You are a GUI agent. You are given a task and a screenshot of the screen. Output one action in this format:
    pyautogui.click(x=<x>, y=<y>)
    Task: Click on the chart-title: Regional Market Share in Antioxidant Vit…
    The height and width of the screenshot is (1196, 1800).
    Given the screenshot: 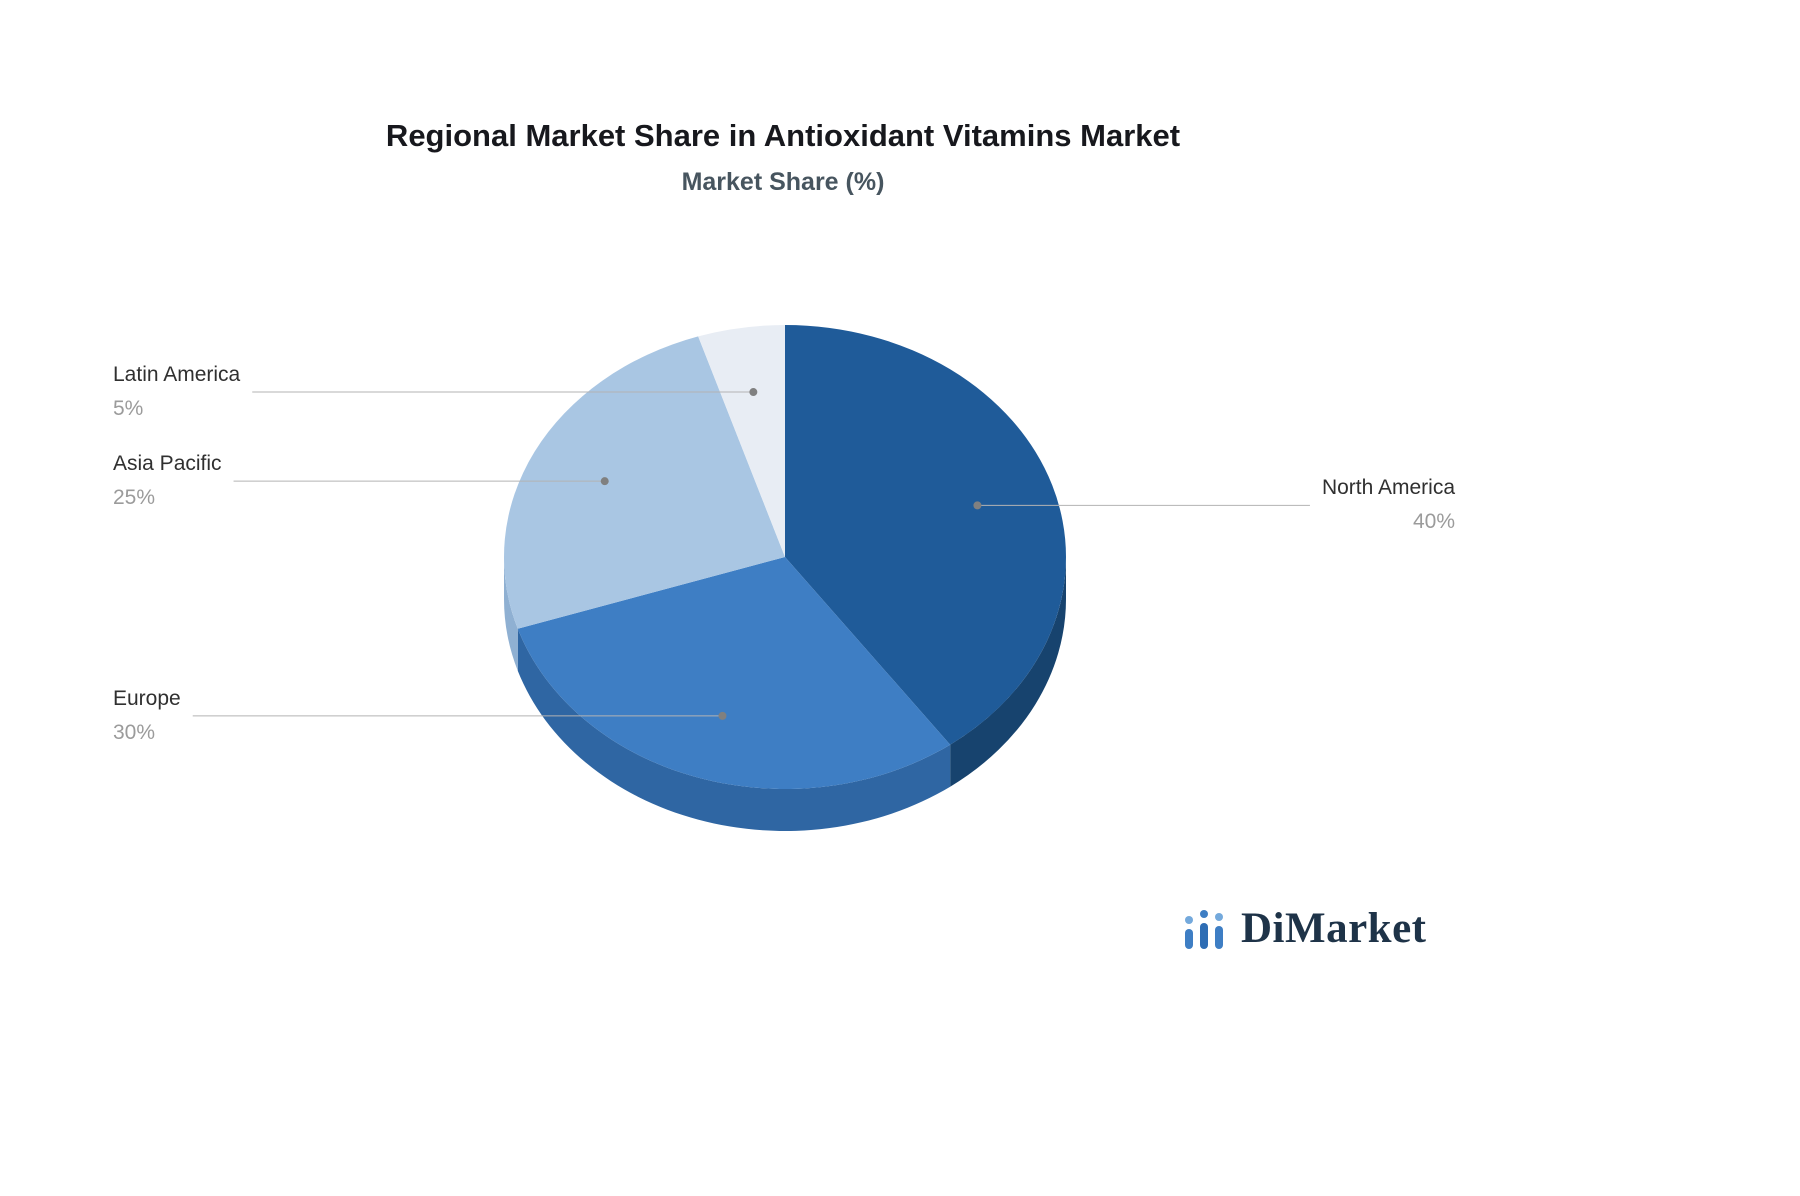 What is the action you would take?
    pyautogui.click(x=783, y=135)
    